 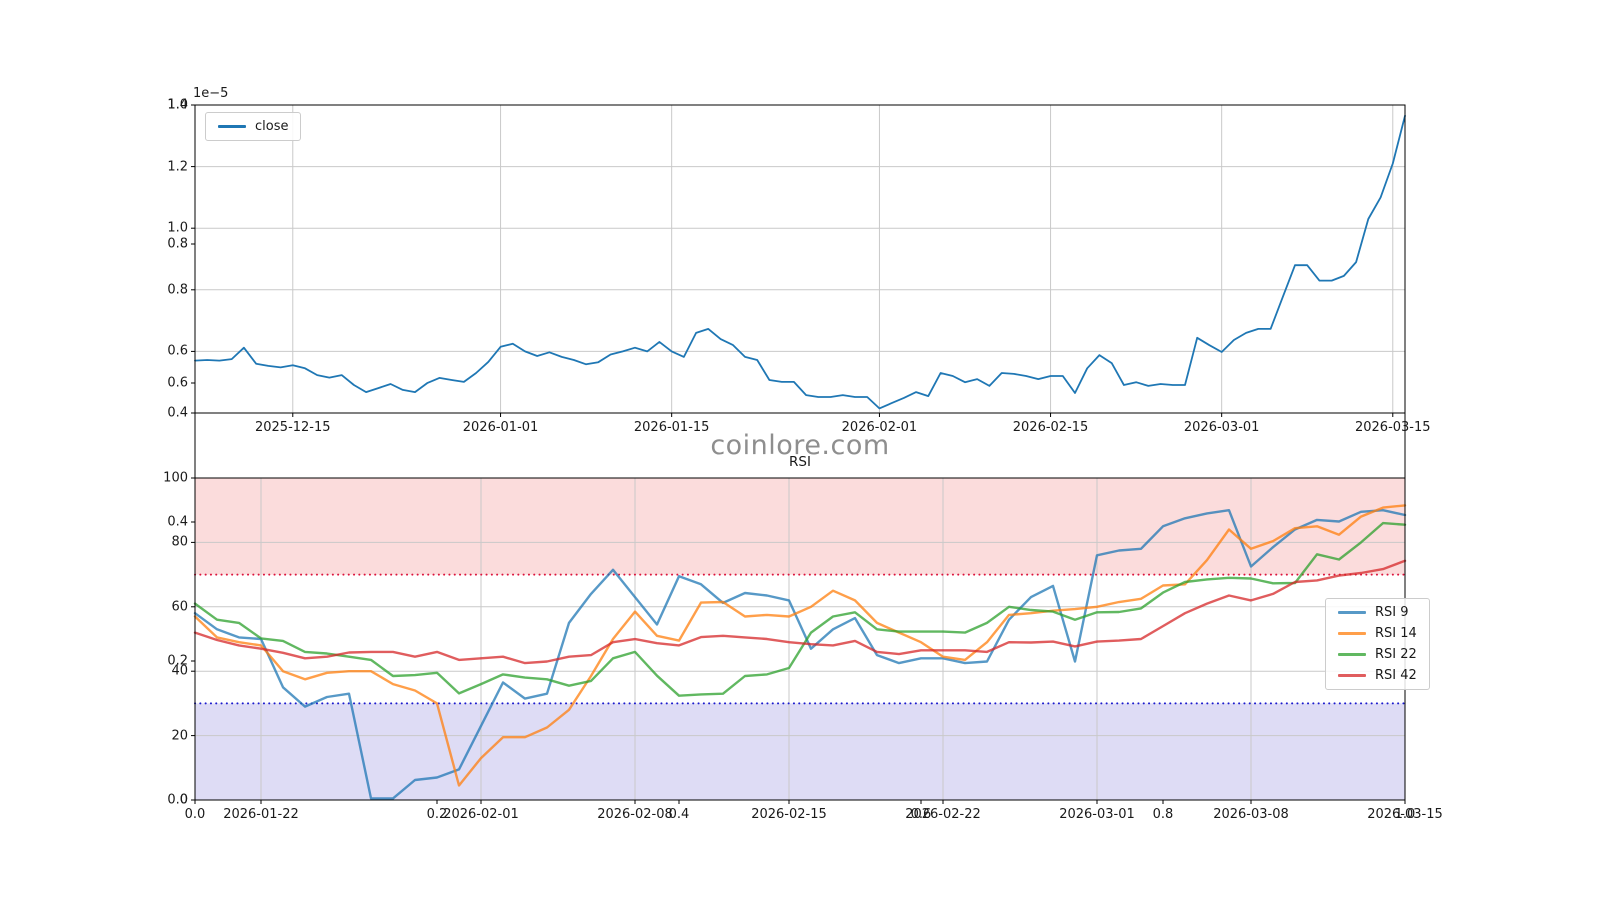 I want to click on overbought-band, so click(x=800, y=526).